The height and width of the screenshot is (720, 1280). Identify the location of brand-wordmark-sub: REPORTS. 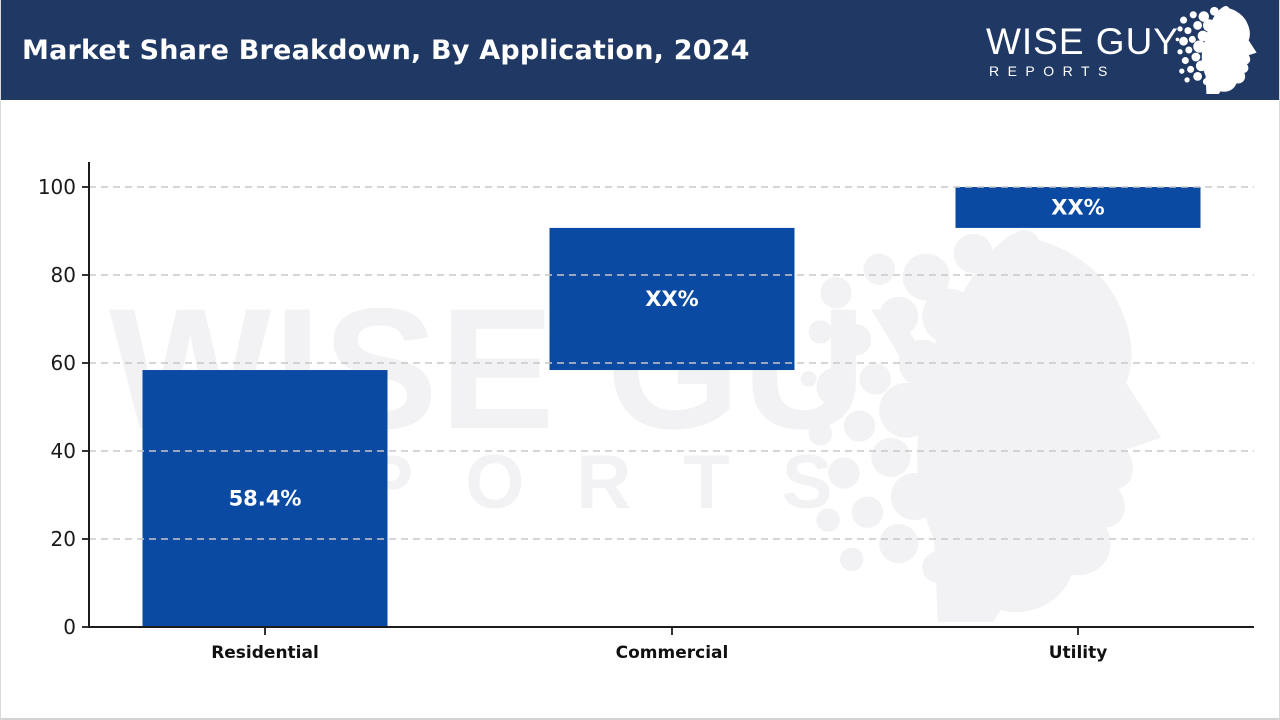
(1052, 70).